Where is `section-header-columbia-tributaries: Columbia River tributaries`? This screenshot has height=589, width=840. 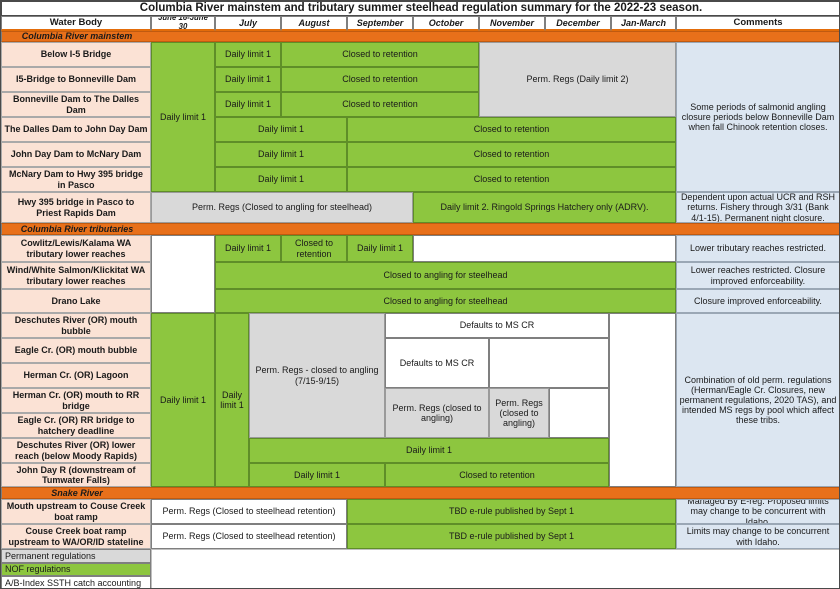
section-header-columbia-tributaries: Columbia River tributaries is located at coordinates (420, 229).